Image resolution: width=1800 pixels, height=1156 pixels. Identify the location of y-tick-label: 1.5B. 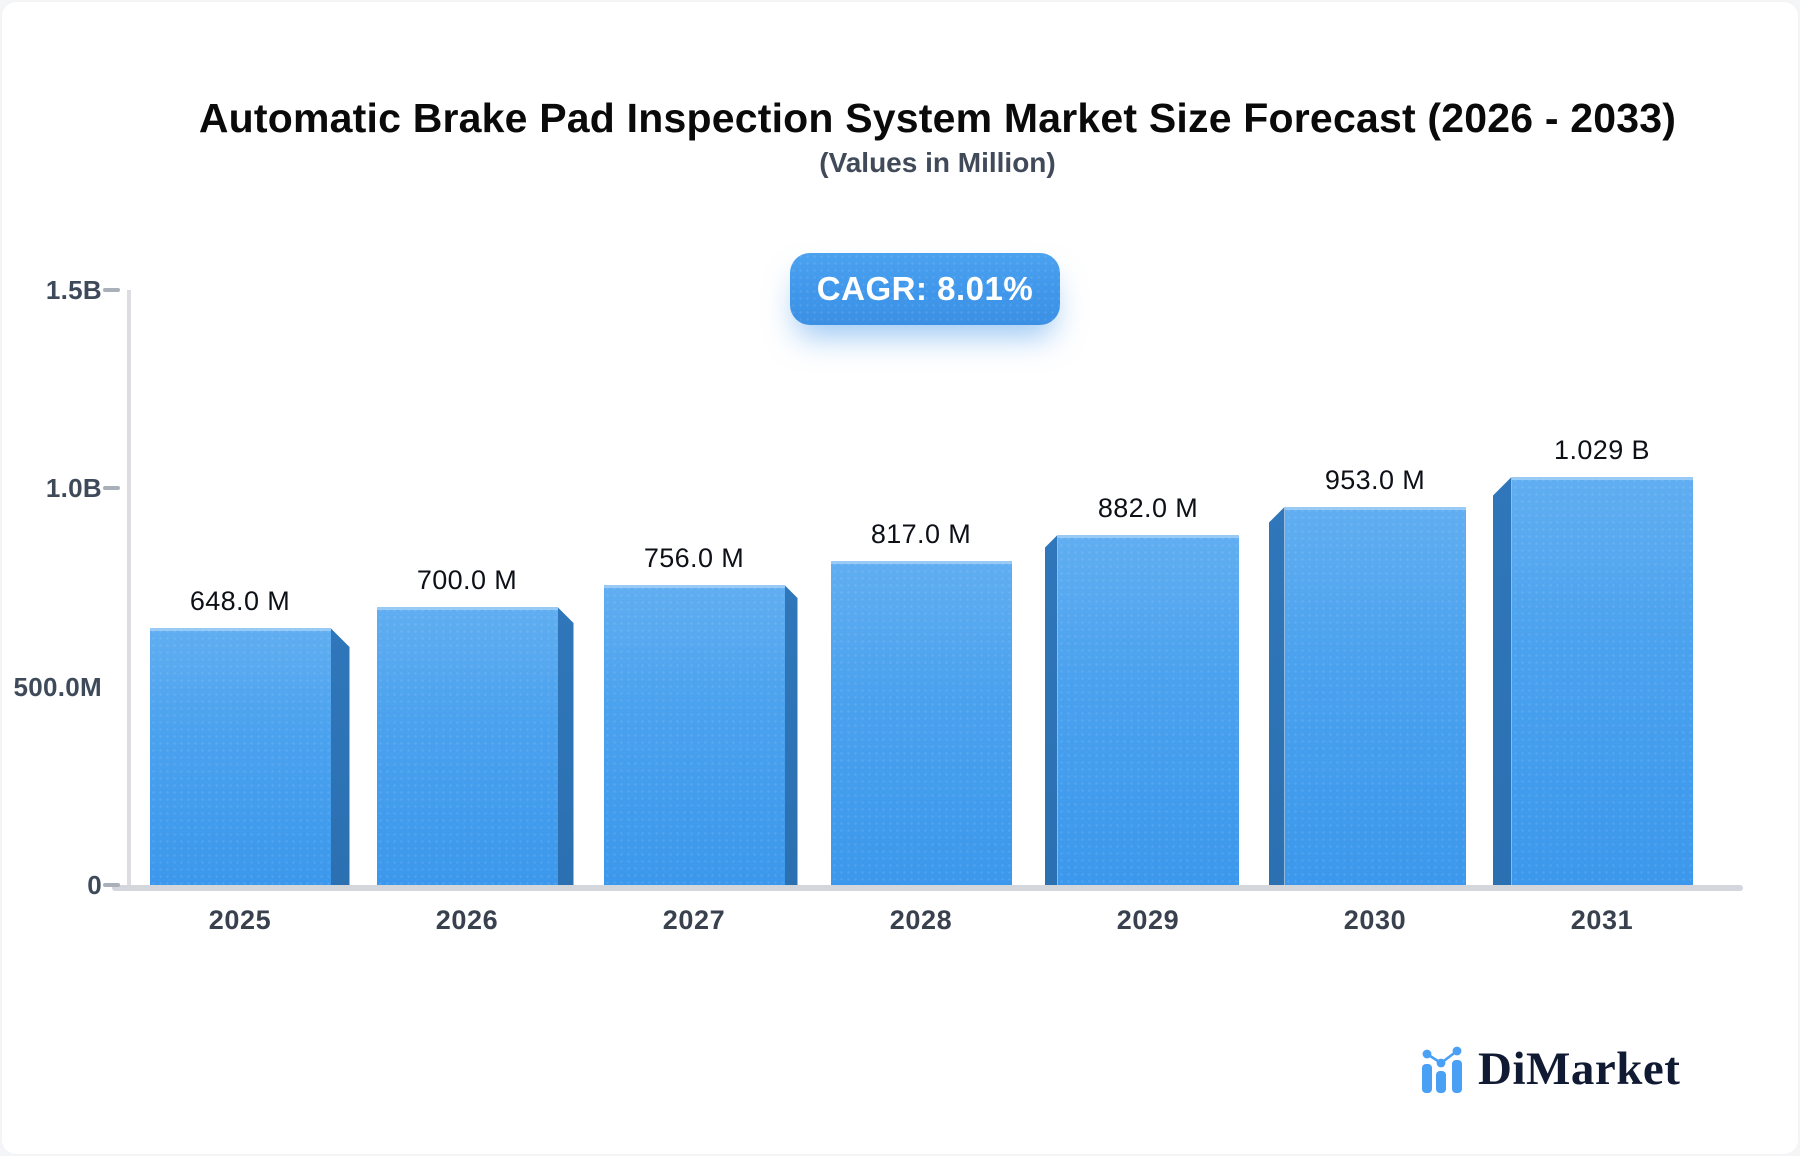
(73, 290).